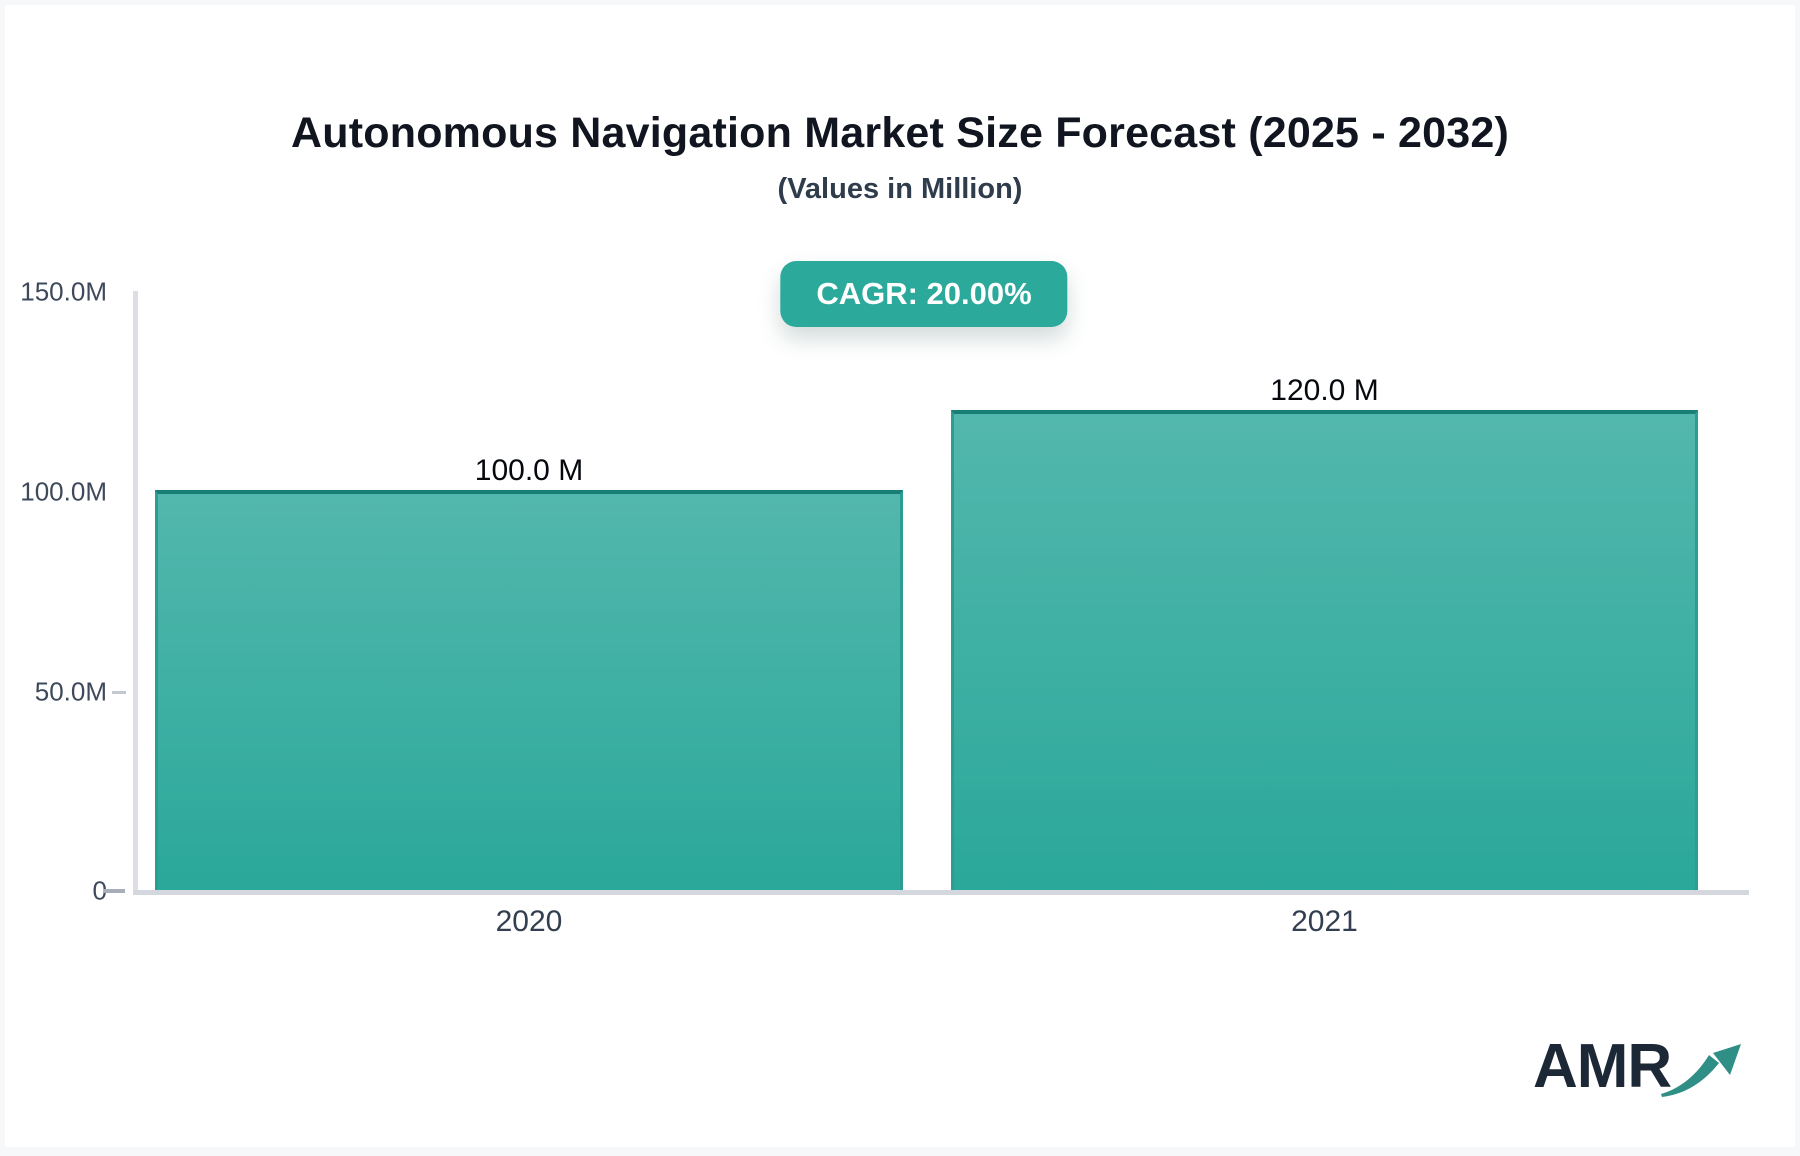  What do you see at coordinates (941, 892) in the screenshot?
I see `x-axis-line` at bounding box center [941, 892].